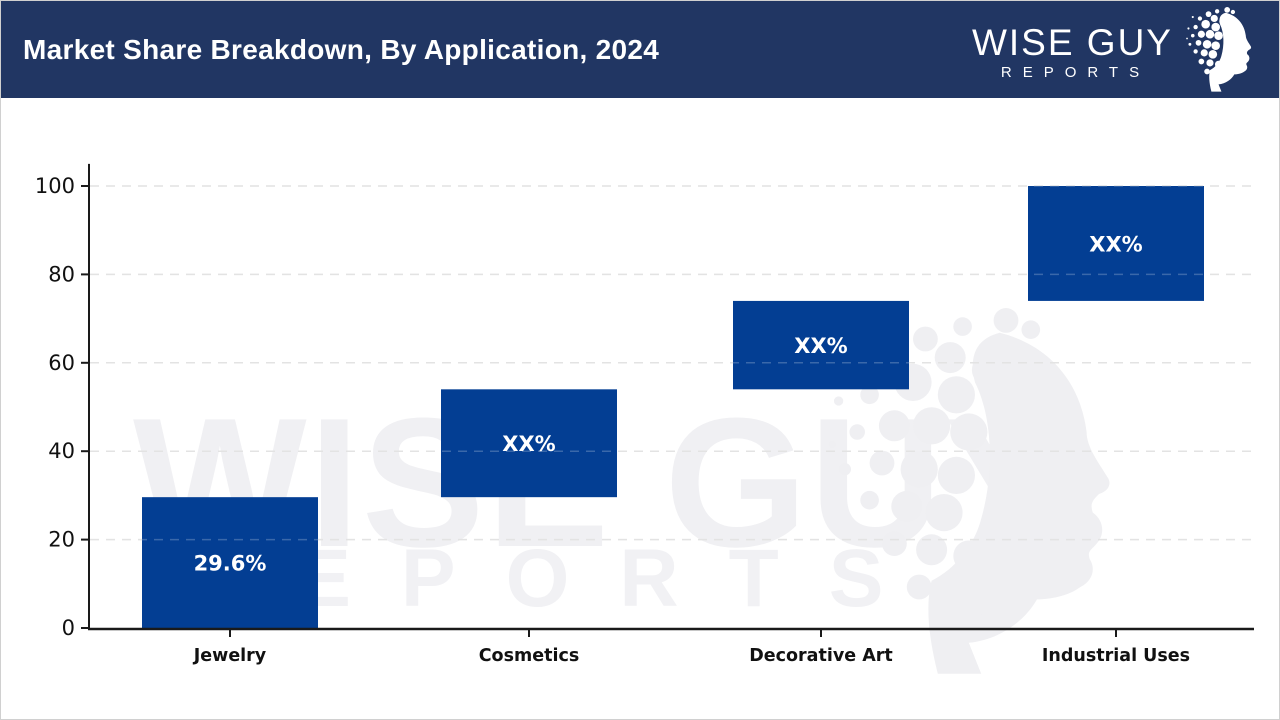  I want to click on x-category-label: Decorative Art, so click(821, 656).